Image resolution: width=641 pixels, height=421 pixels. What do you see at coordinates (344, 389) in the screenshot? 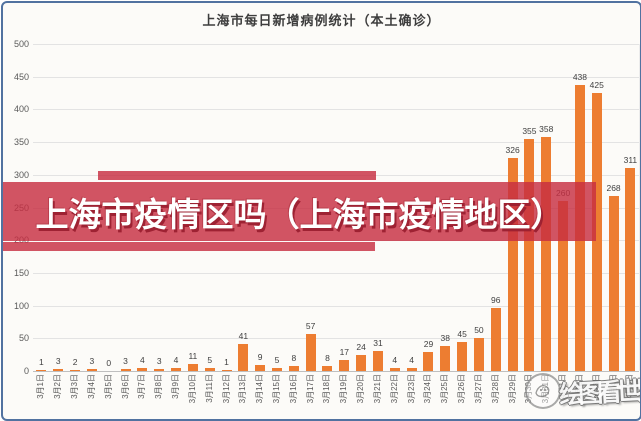
I see `x-tick-label: 3月19日` at bounding box center [344, 389].